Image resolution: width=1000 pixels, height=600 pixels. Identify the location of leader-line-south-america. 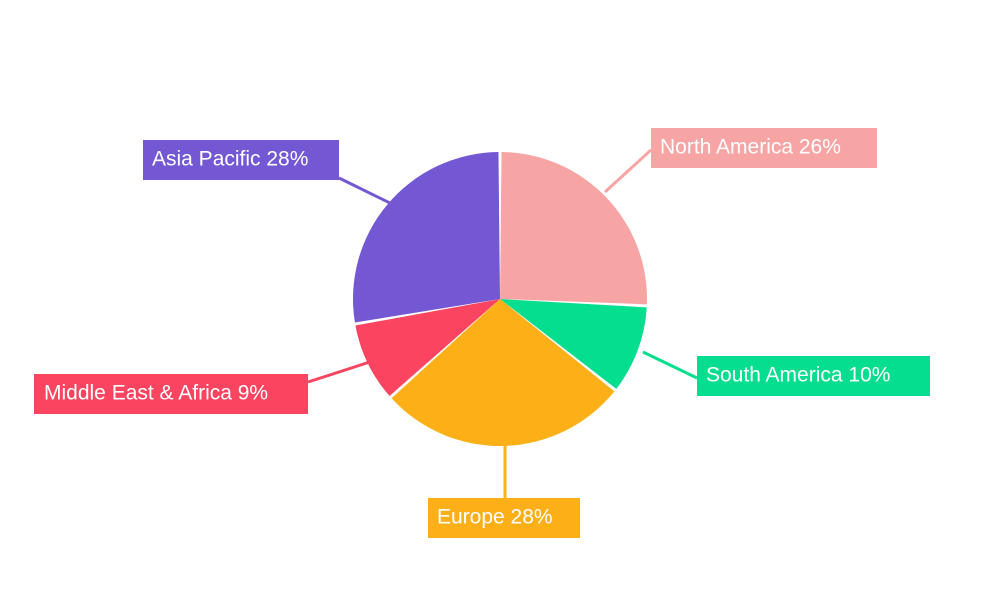
(670, 365).